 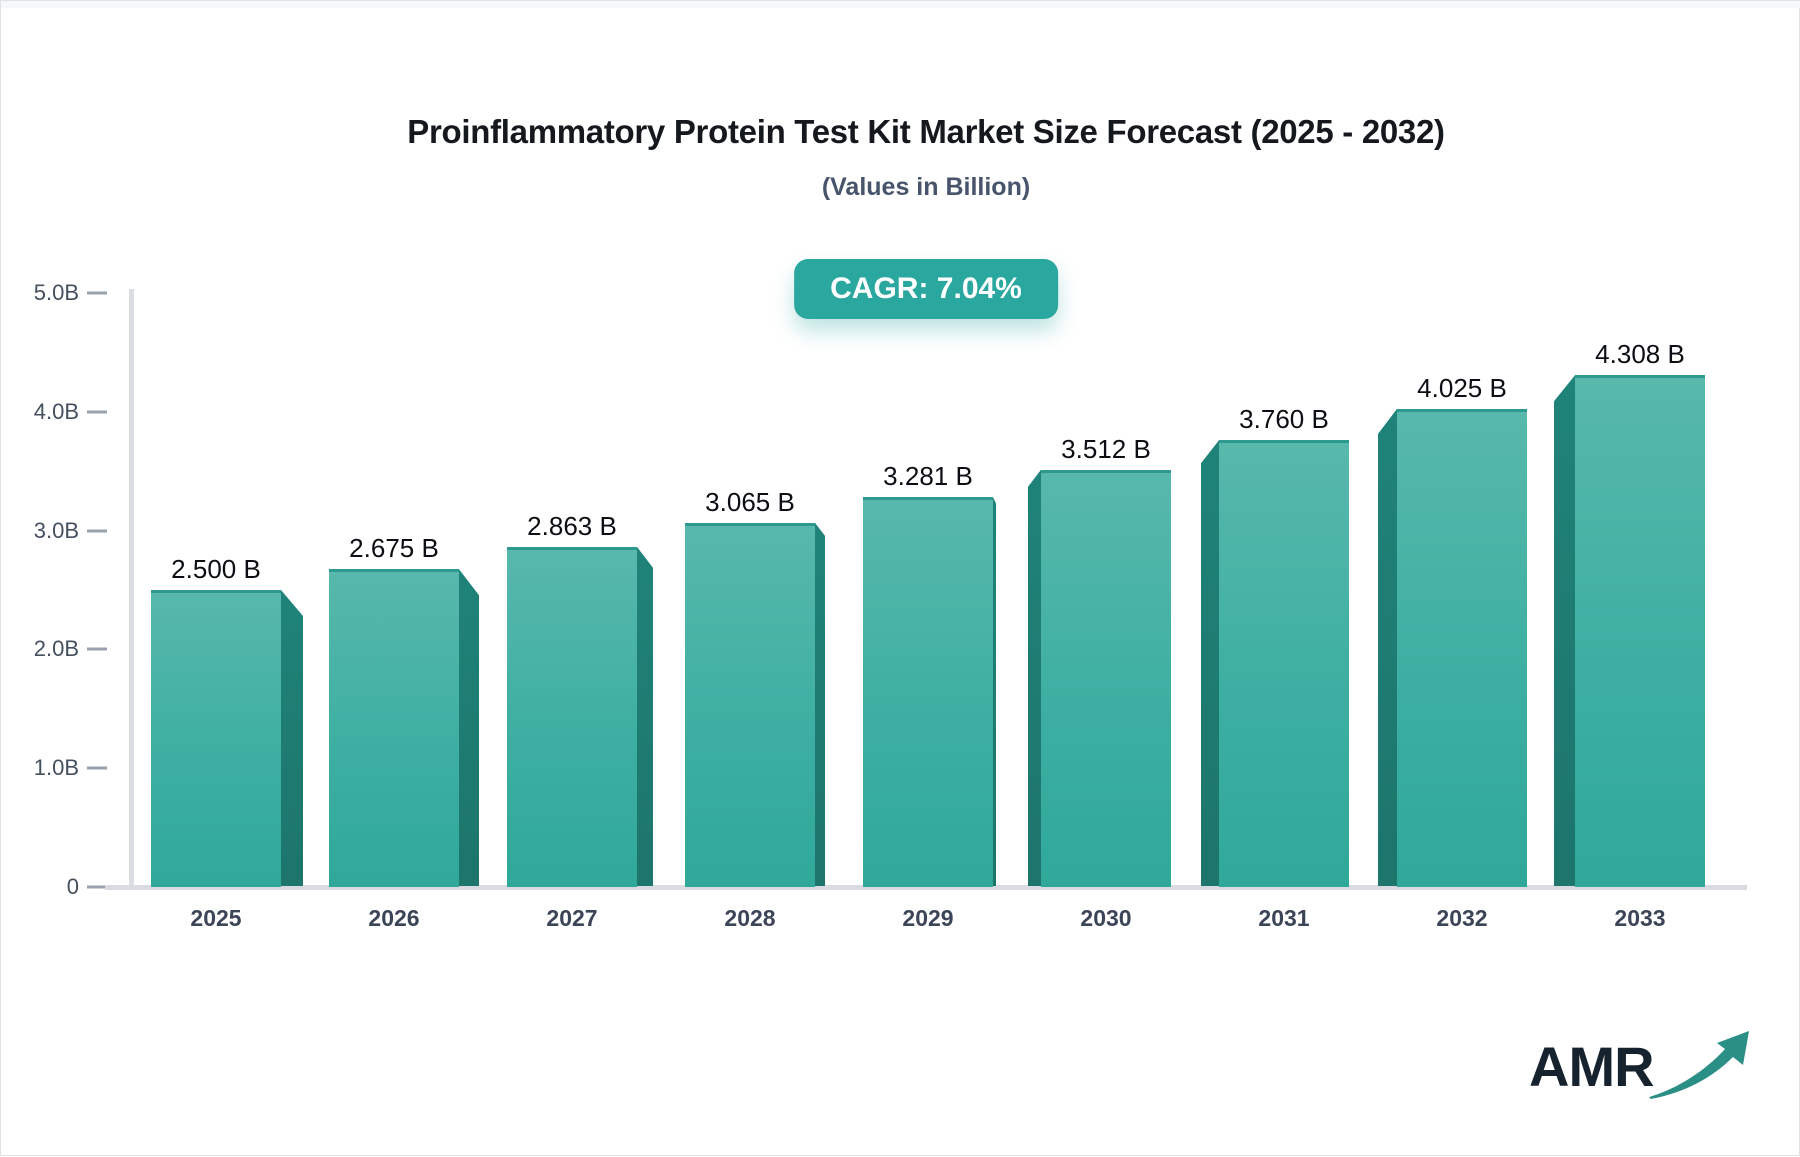 I want to click on chart-subtitle: (Values in Billion), so click(x=926, y=187).